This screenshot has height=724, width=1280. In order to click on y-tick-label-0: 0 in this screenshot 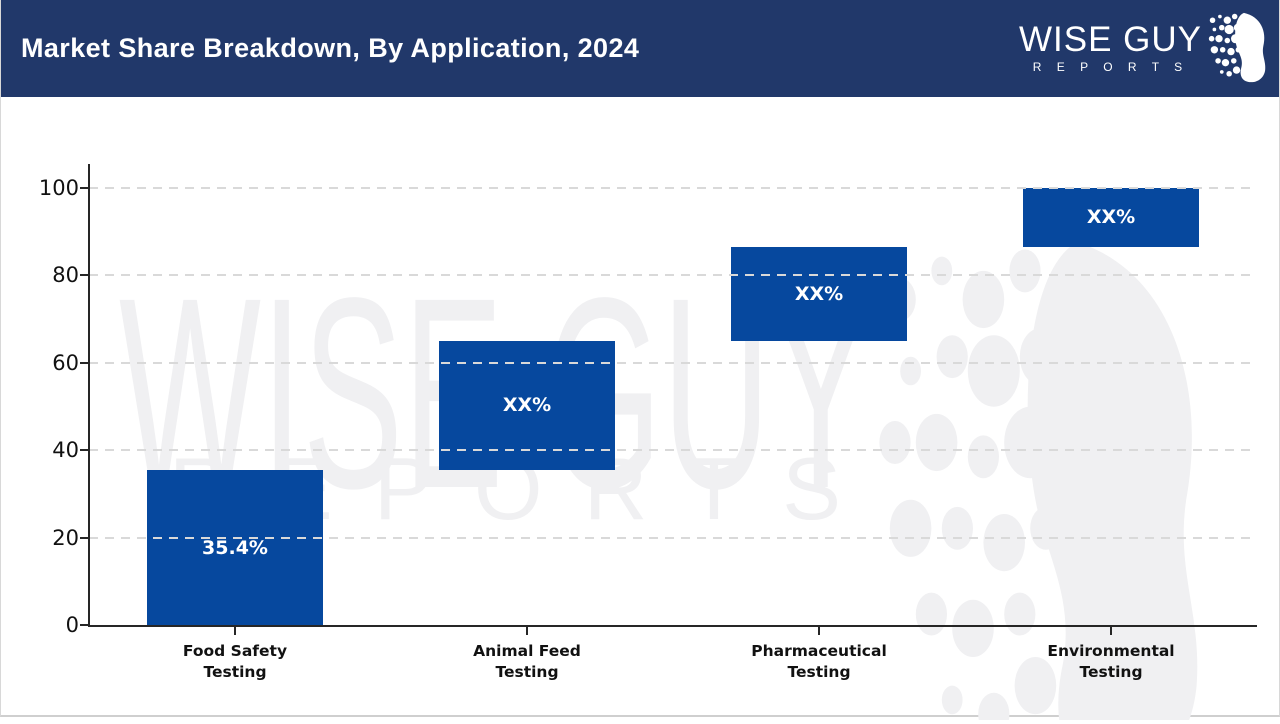, I will do `click(72, 625)`.